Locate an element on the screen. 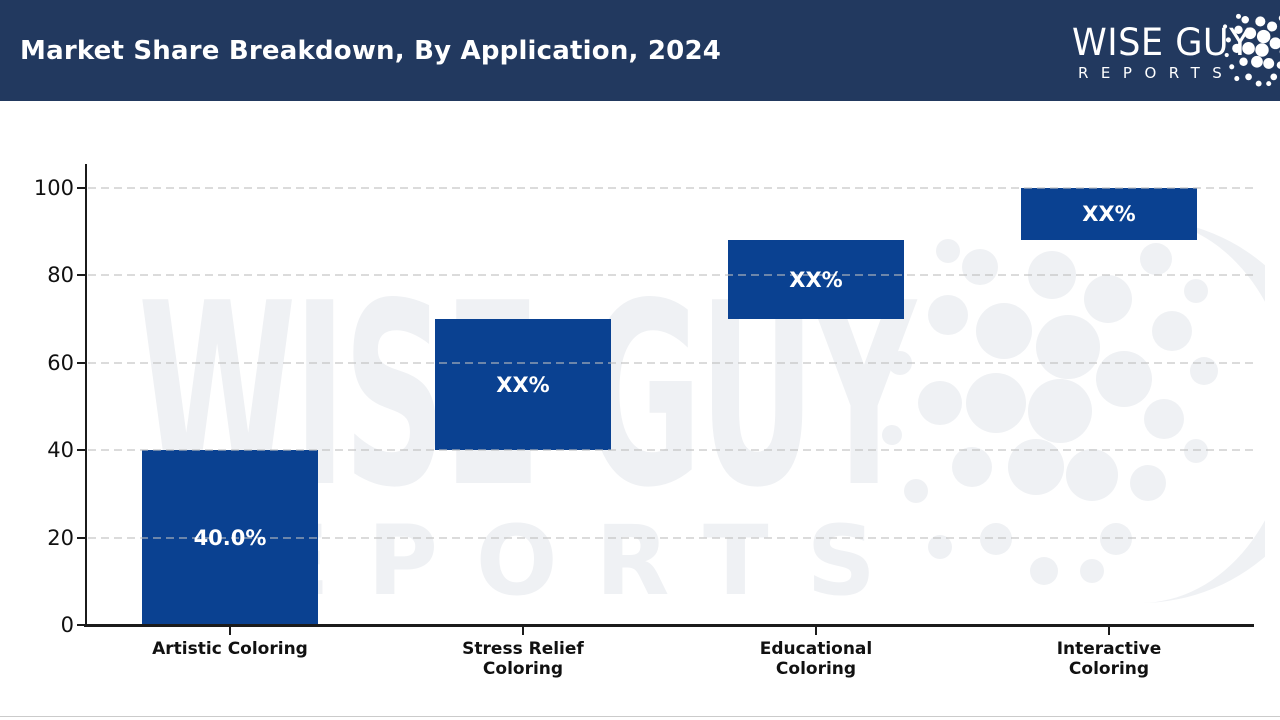  y-tick-label-80: 80 is located at coordinates (60, 275).